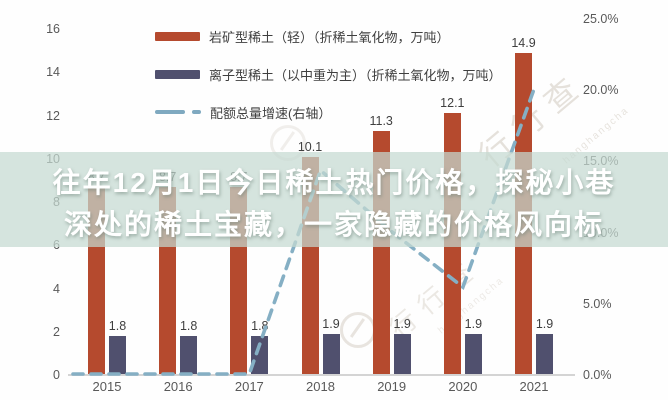  What do you see at coordinates (333, 224) in the screenshot?
I see `overlay-title-line-2: 深处的稀土宝藏，一家隐藏的价格风向标` at bounding box center [333, 224].